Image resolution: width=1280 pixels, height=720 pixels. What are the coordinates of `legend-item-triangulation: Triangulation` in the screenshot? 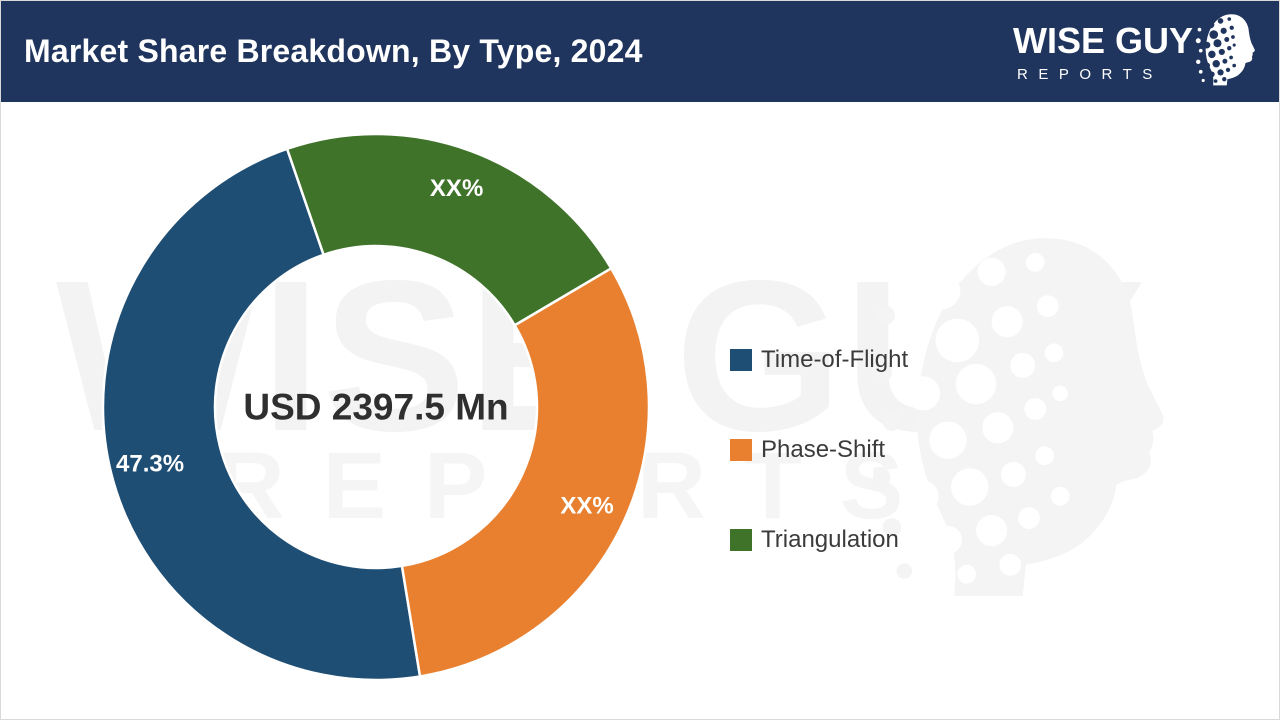 It's located at (819, 540).